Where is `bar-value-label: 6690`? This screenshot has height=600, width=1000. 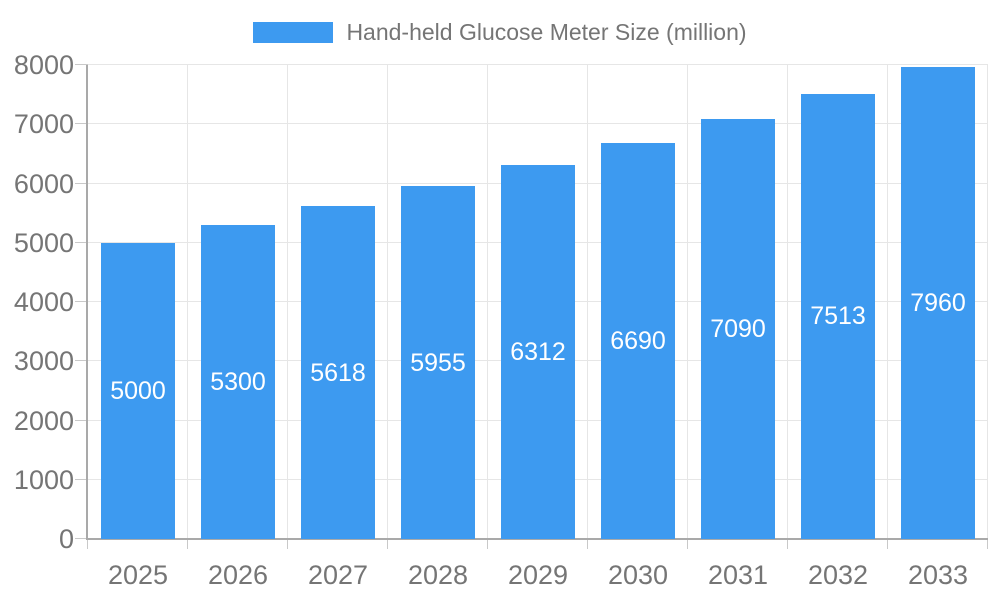
bar-value-label: 6690 is located at coordinates (638, 340).